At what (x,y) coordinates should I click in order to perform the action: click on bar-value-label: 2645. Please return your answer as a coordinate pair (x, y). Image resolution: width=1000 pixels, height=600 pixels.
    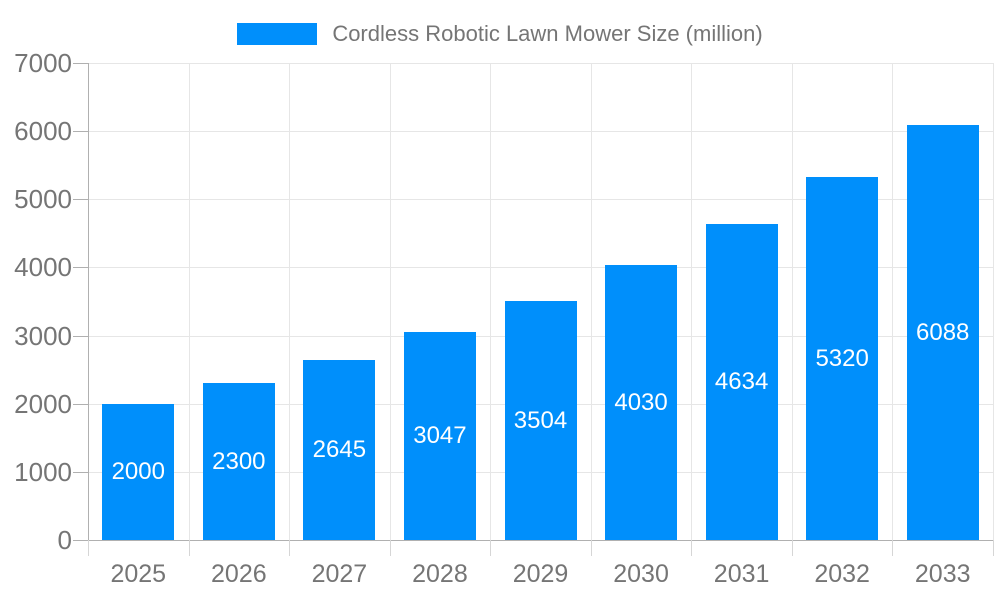
    Looking at the image, I should click on (339, 449).